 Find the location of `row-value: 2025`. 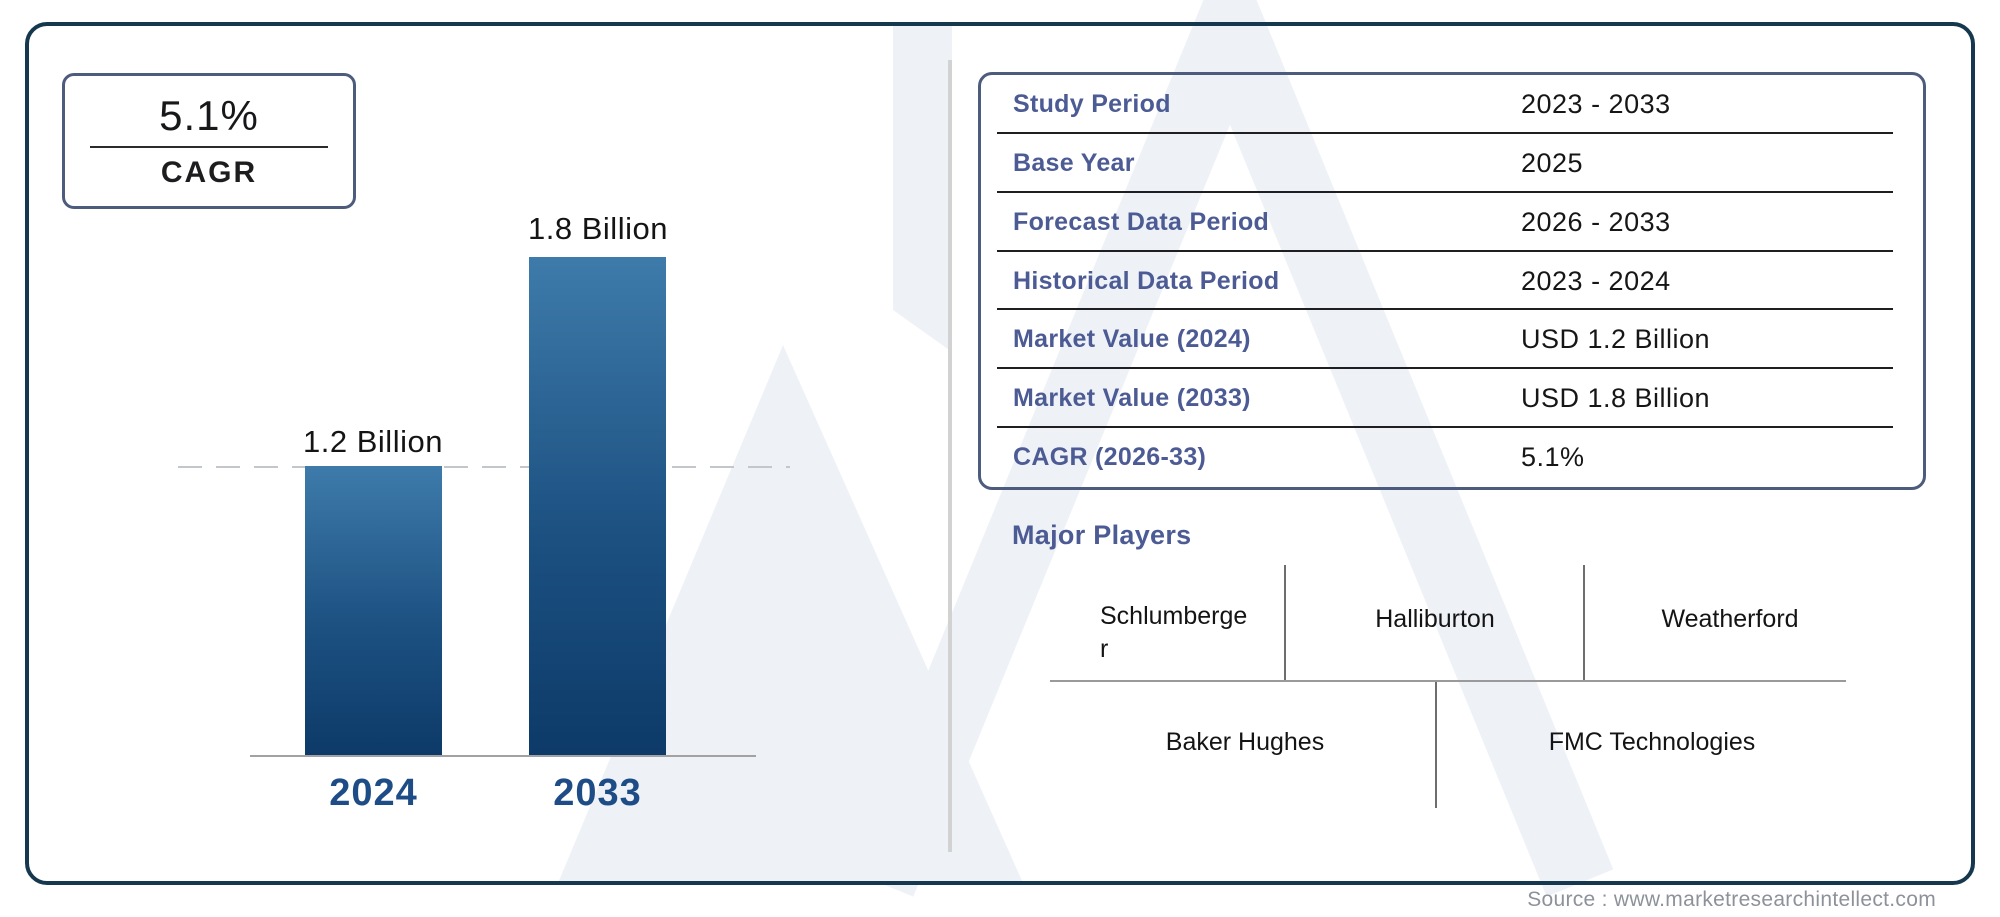

row-value: 2025 is located at coordinates (1552, 162).